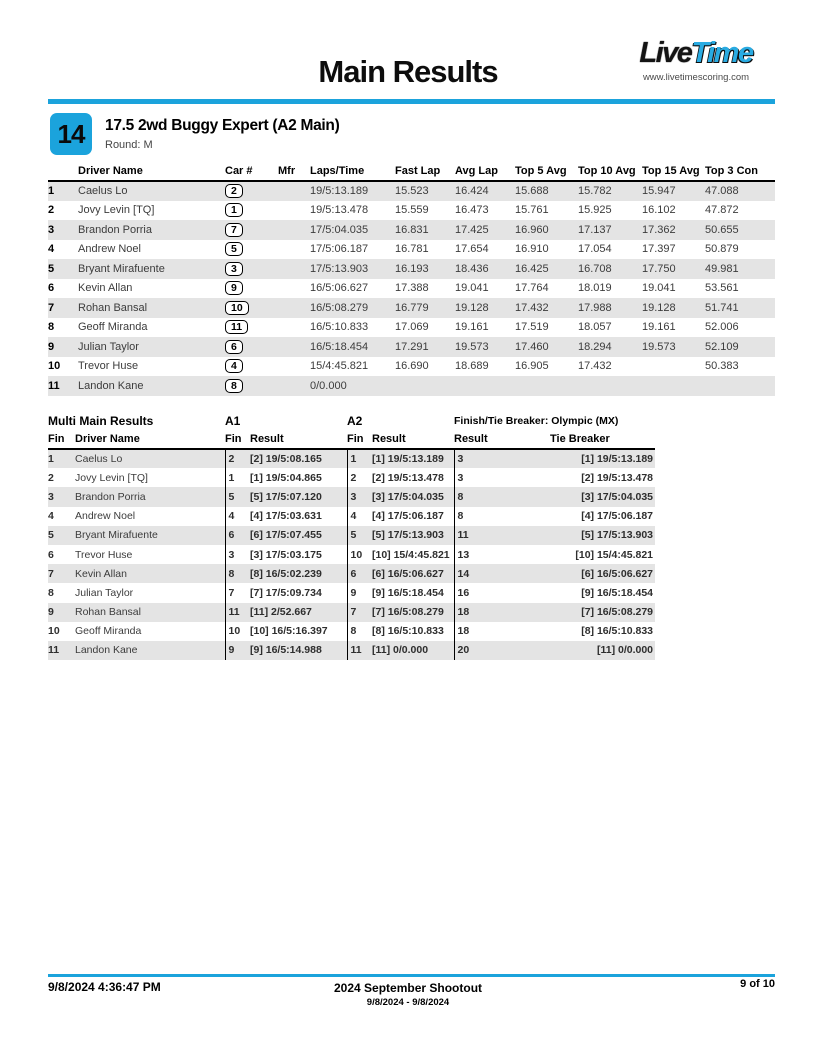 The image size is (816, 1056). Describe the element at coordinates (352, 172) in the screenshot. I see `col-laps-time: Laps/Time` at that location.